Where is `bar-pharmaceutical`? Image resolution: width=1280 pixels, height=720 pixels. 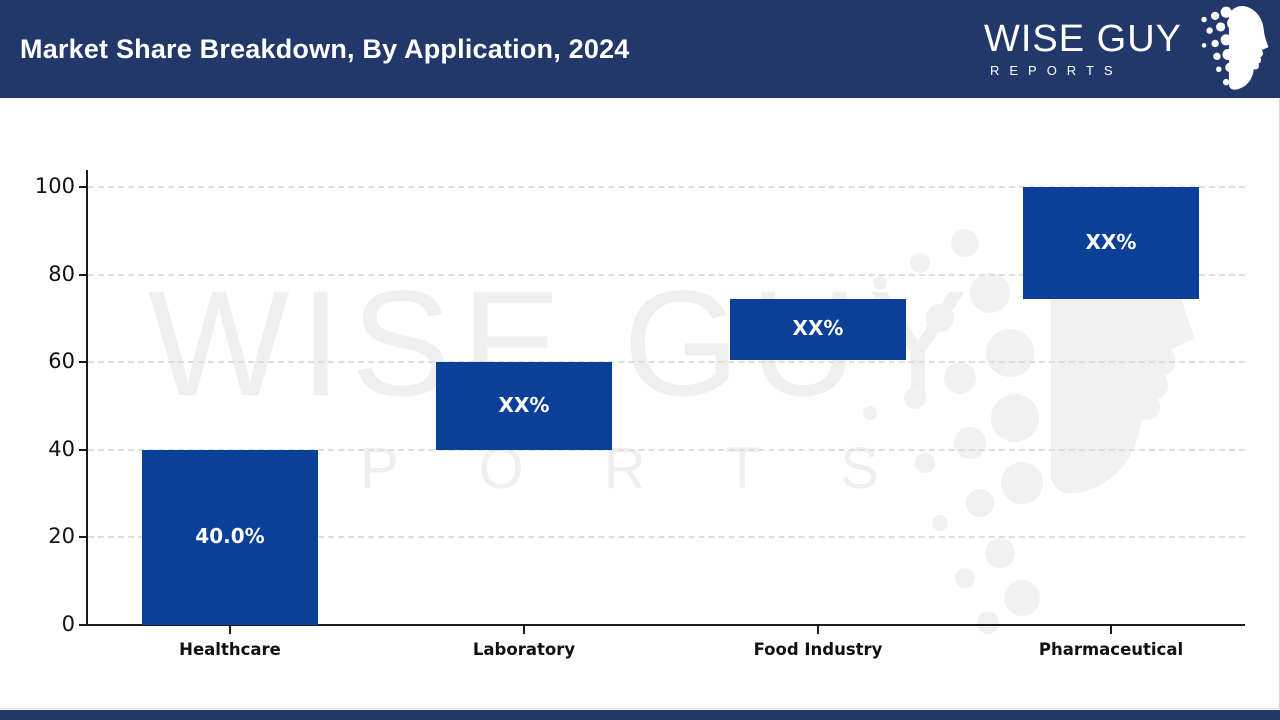 bar-pharmaceutical is located at coordinates (1111, 243).